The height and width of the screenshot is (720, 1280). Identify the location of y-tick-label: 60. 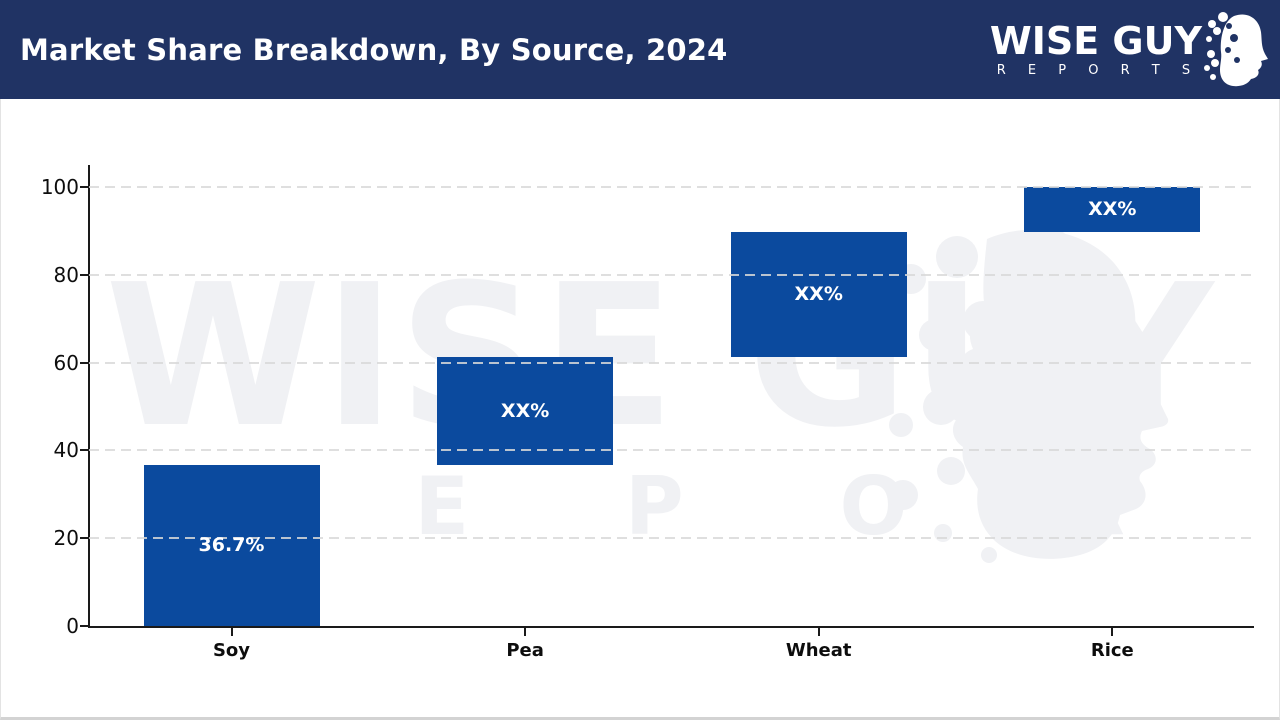
(66, 362).